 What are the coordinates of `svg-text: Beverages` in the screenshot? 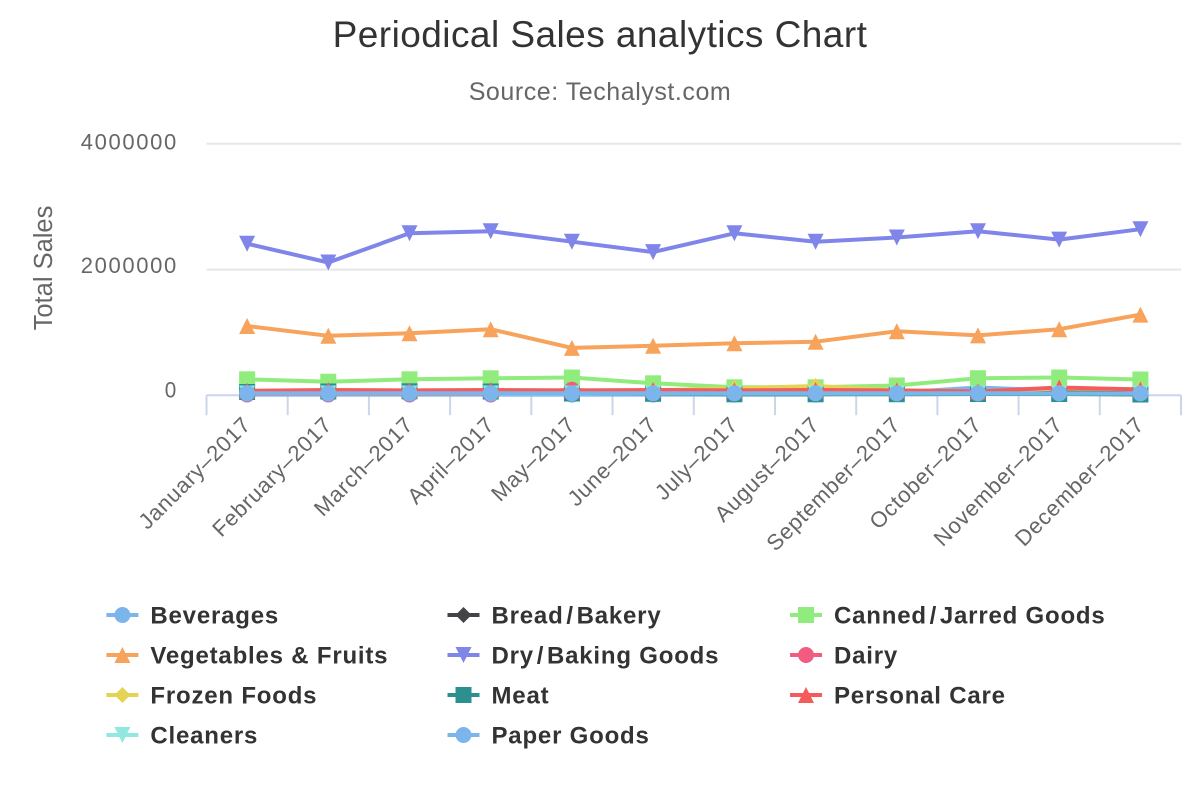 It's located at (214, 616).